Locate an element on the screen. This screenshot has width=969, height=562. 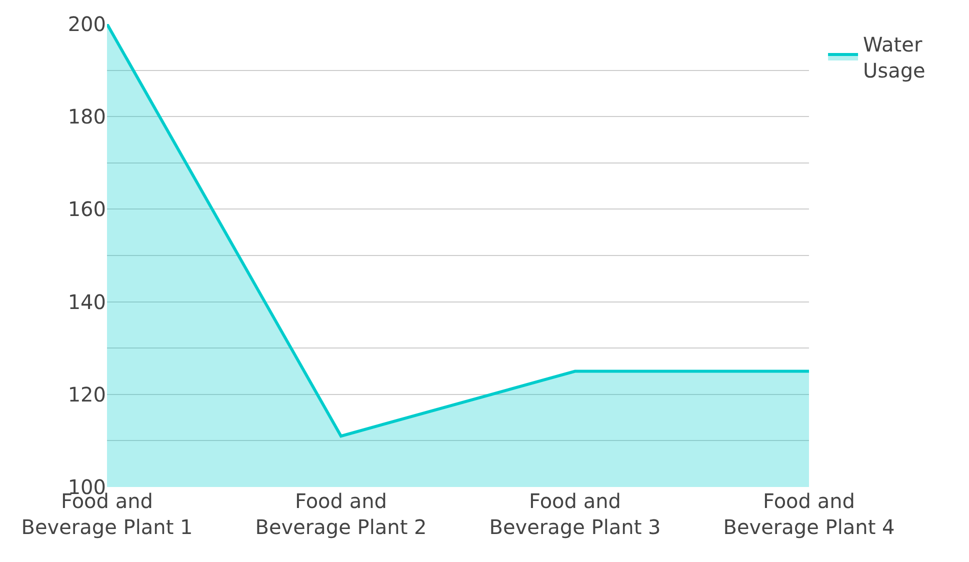
y-tick-label: 180 is located at coordinates (87, 116).